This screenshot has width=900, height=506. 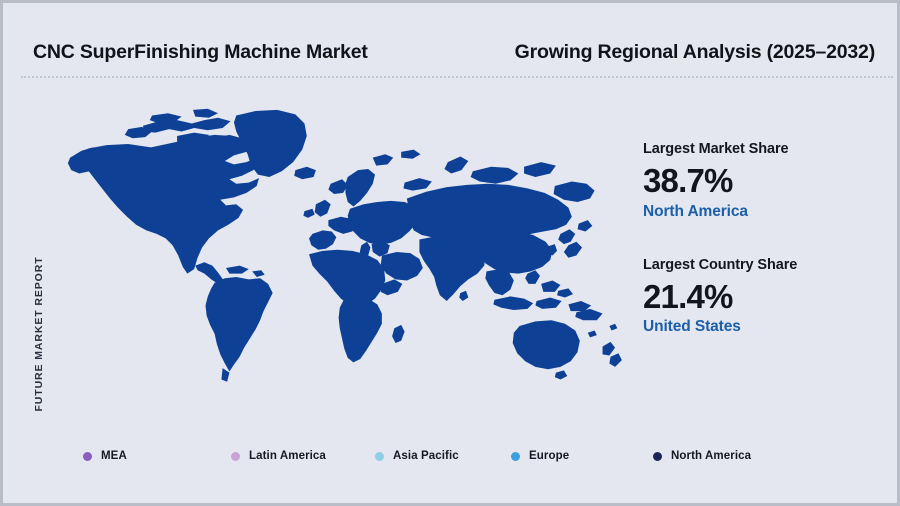 What do you see at coordinates (692, 327) in the screenshot?
I see `stat-region: United States` at bounding box center [692, 327].